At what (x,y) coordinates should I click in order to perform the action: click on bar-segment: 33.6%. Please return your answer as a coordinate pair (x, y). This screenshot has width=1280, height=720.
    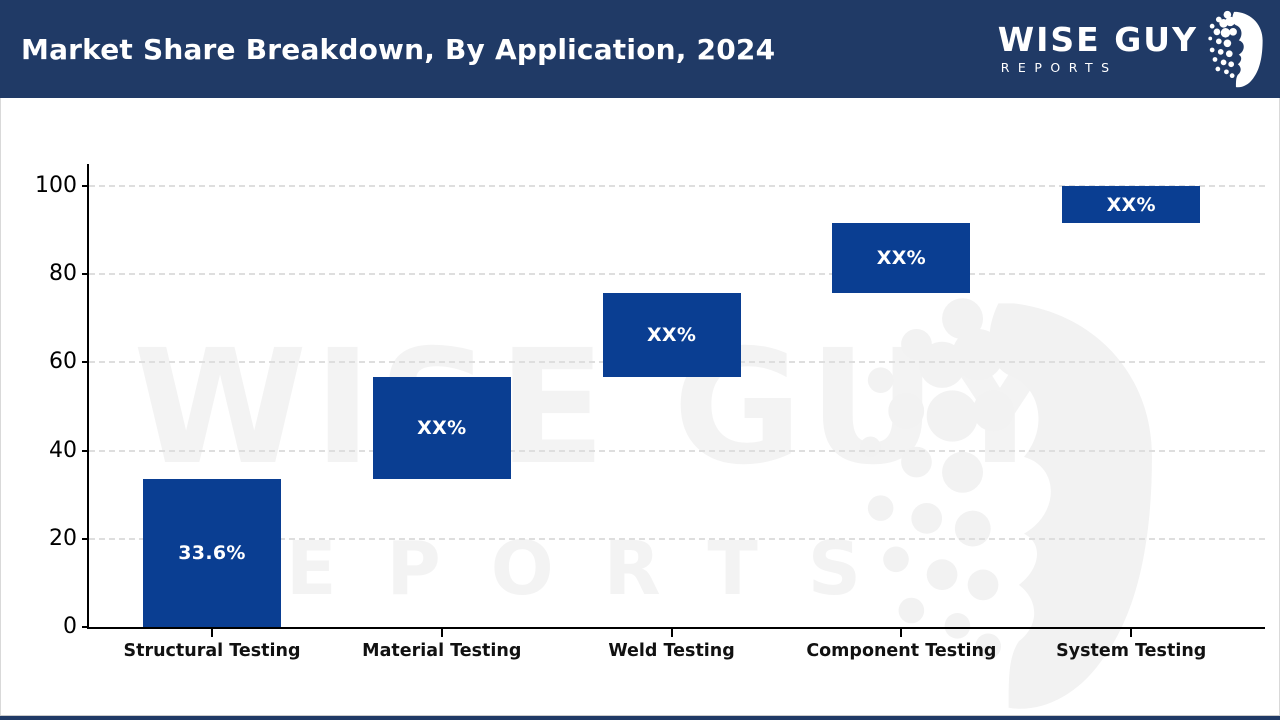
    Looking at the image, I should click on (212, 552).